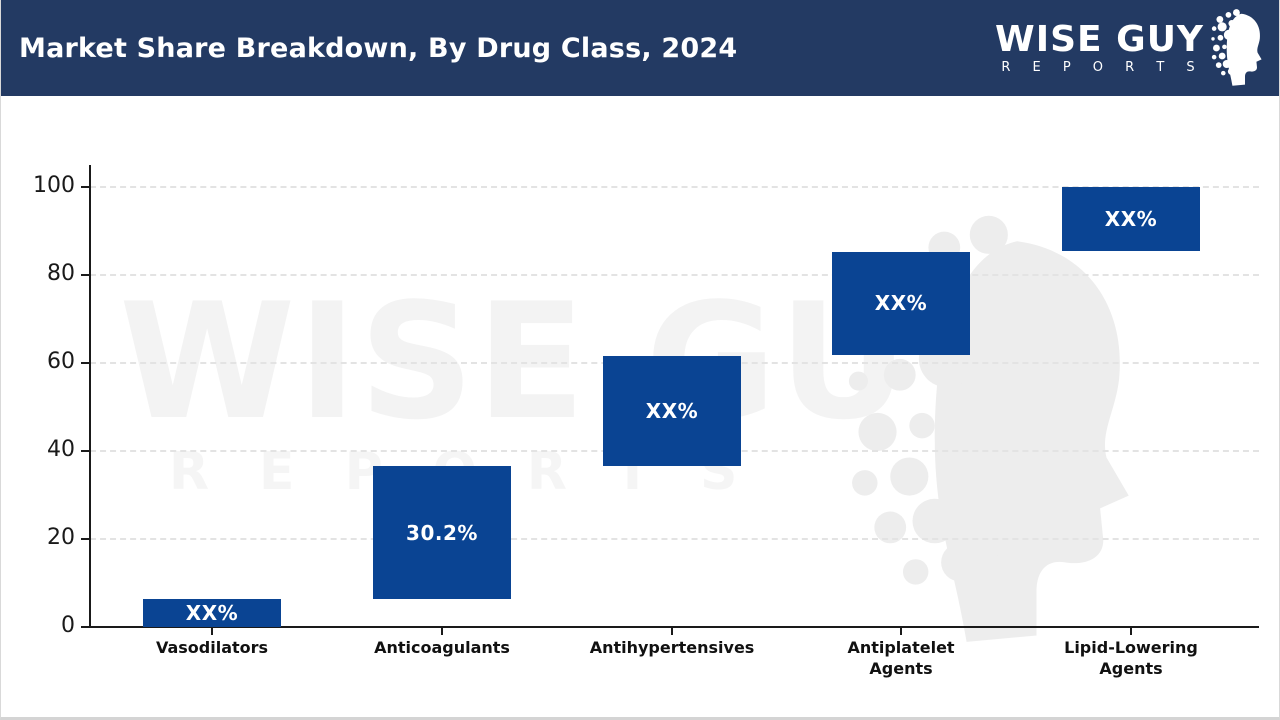 The height and width of the screenshot is (720, 1280). What do you see at coordinates (1099, 39) in the screenshot?
I see `brand-name: WISE GUY` at bounding box center [1099, 39].